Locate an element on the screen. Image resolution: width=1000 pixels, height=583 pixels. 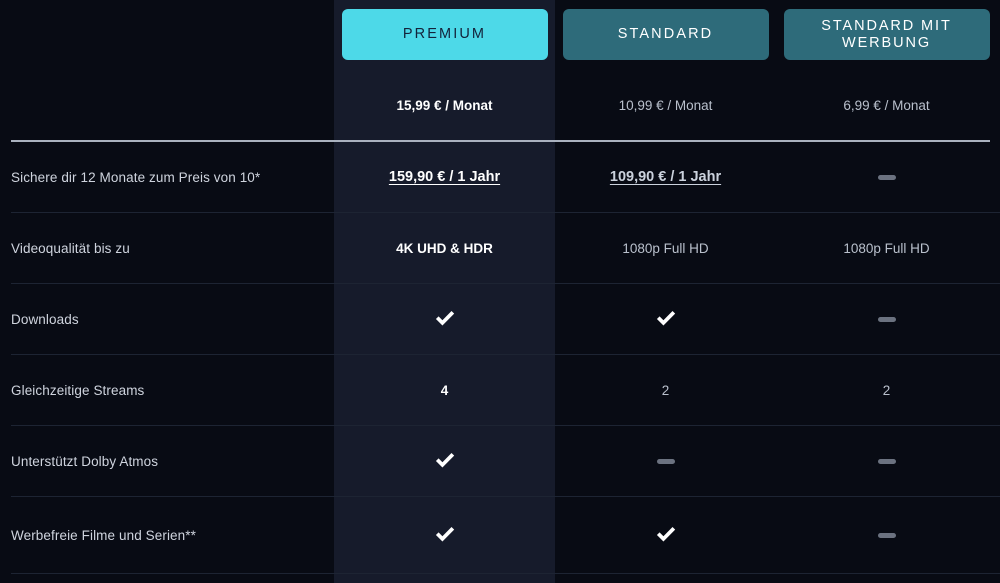
plan-header-cell-premium: PREMIUM is located at coordinates (444, 35).